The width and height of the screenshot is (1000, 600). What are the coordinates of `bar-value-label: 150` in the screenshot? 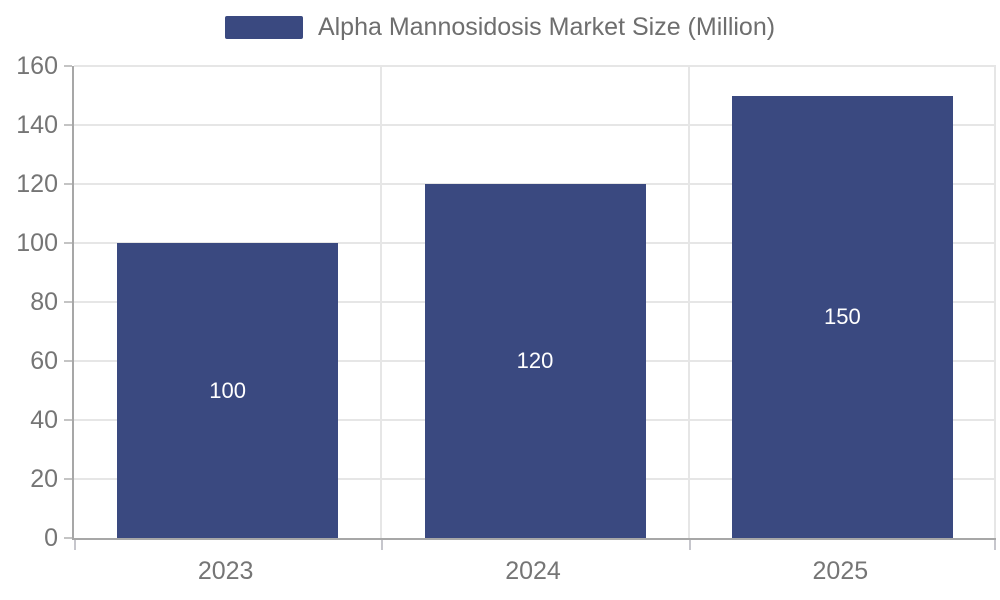 It's located at (842, 316).